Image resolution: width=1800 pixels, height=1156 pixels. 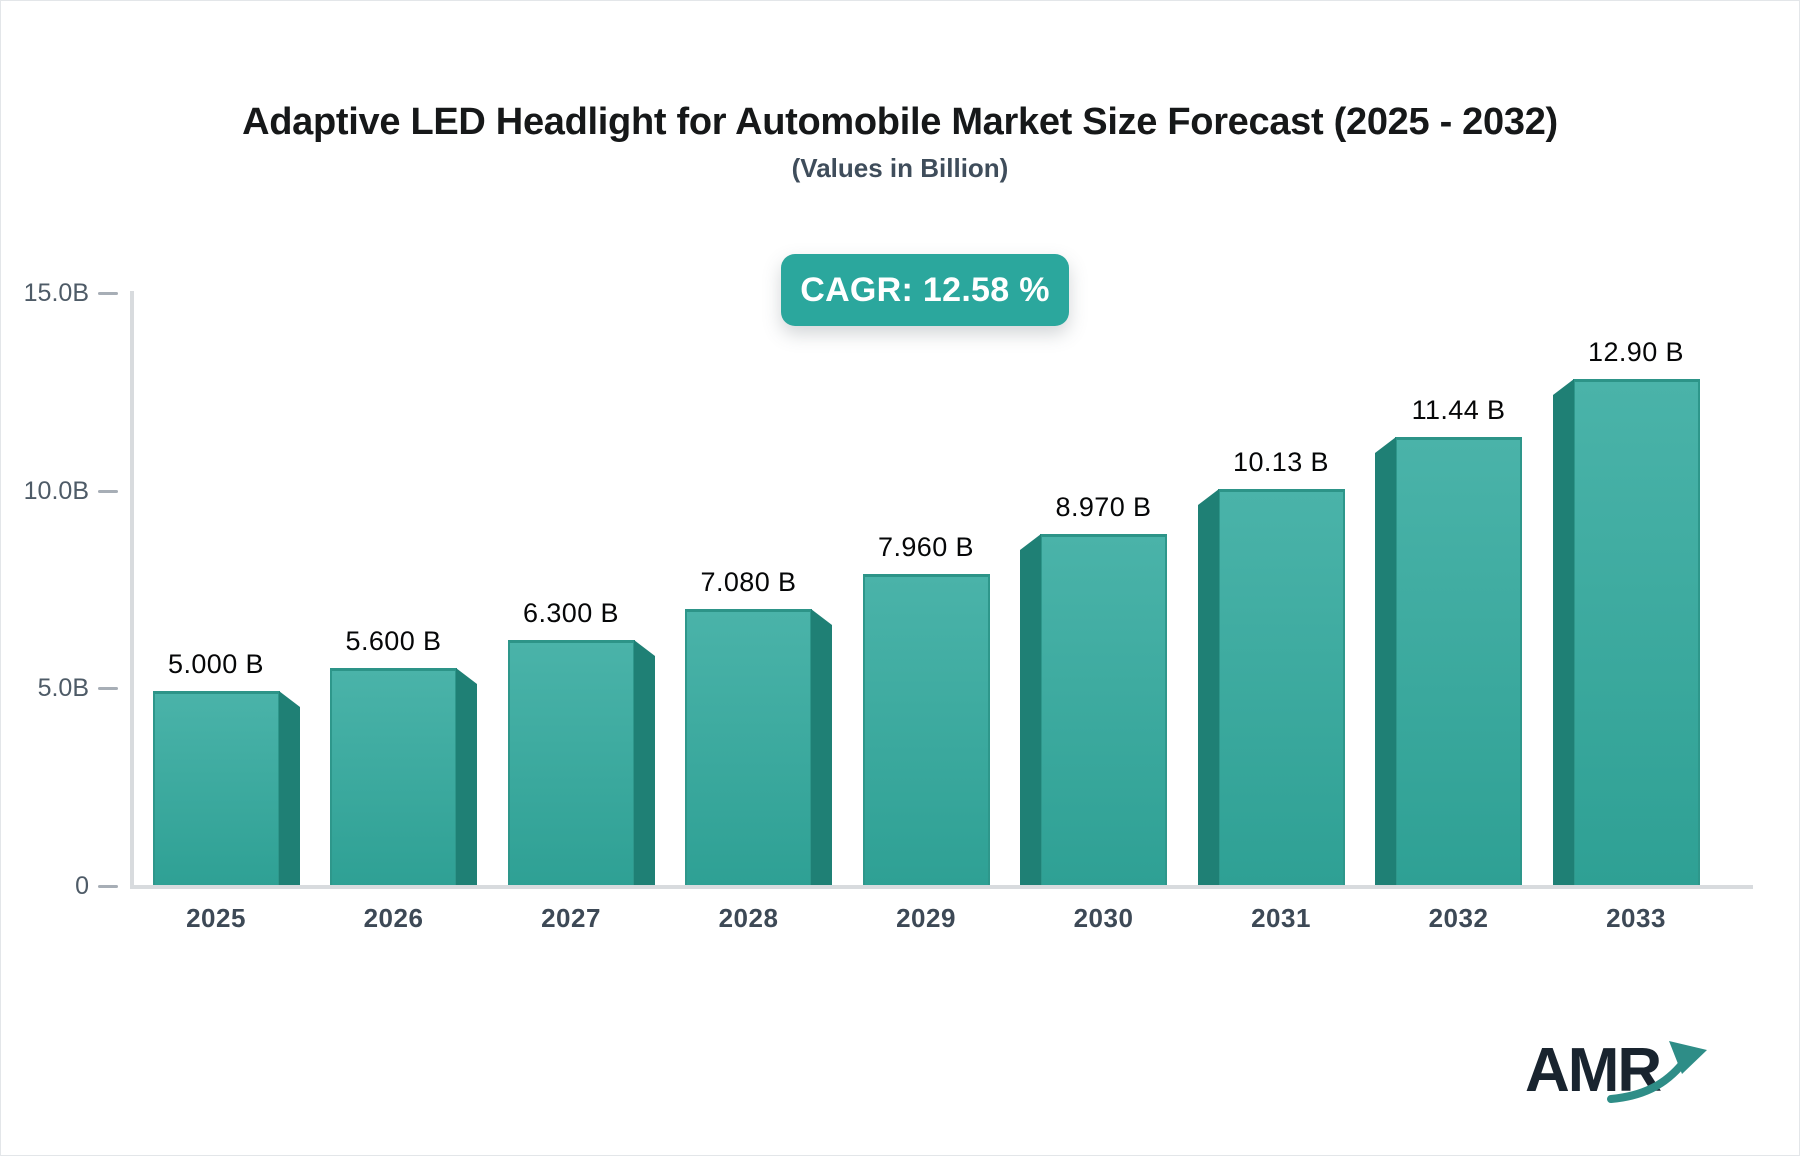 What do you see at coordinates (63, 688) in the screenshot?
I see `y-tick-label: 5.0B` at bounding box center [63, 688].